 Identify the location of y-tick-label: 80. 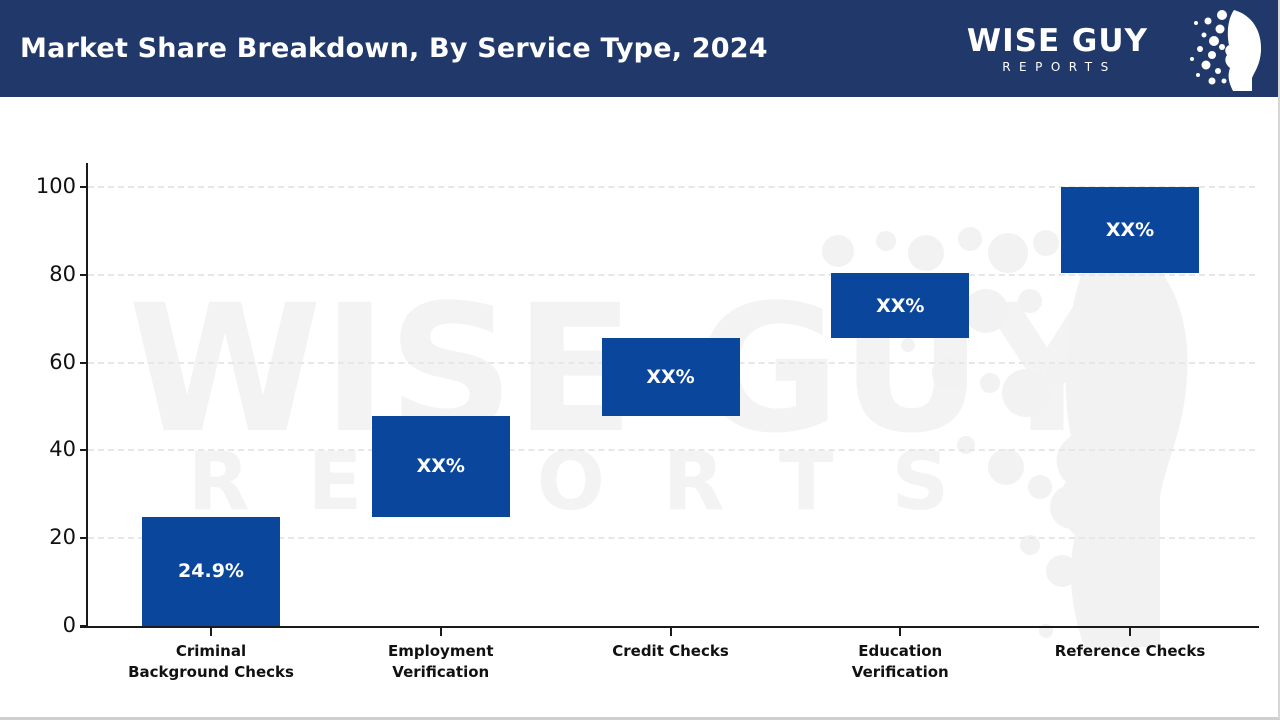
(62, 273).